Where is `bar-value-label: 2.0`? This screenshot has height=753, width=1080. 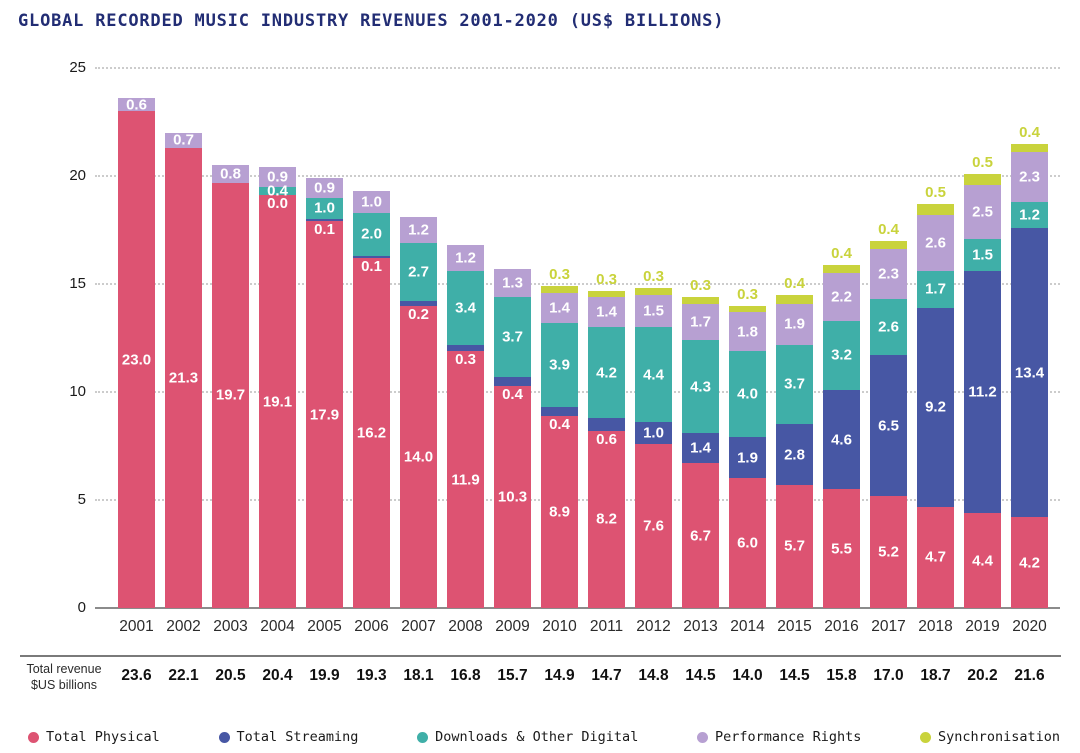
bar-value-label: 2.0 is located at coordinates (371, 234).